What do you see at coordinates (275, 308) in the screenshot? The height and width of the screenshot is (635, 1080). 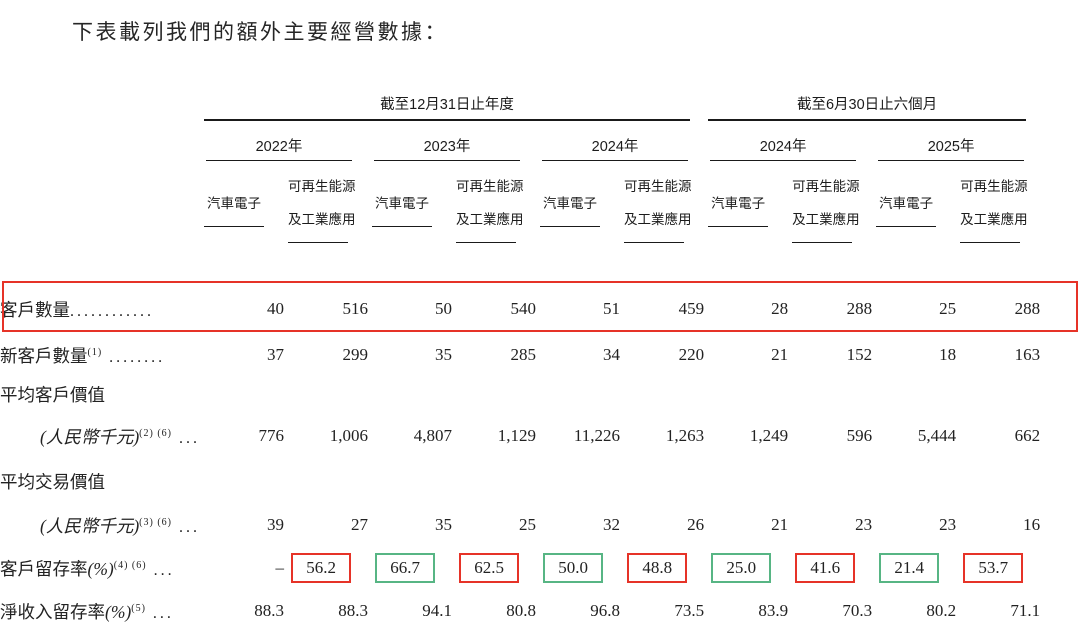 I see `data-cell: 40` at bounding box center [275, 308].